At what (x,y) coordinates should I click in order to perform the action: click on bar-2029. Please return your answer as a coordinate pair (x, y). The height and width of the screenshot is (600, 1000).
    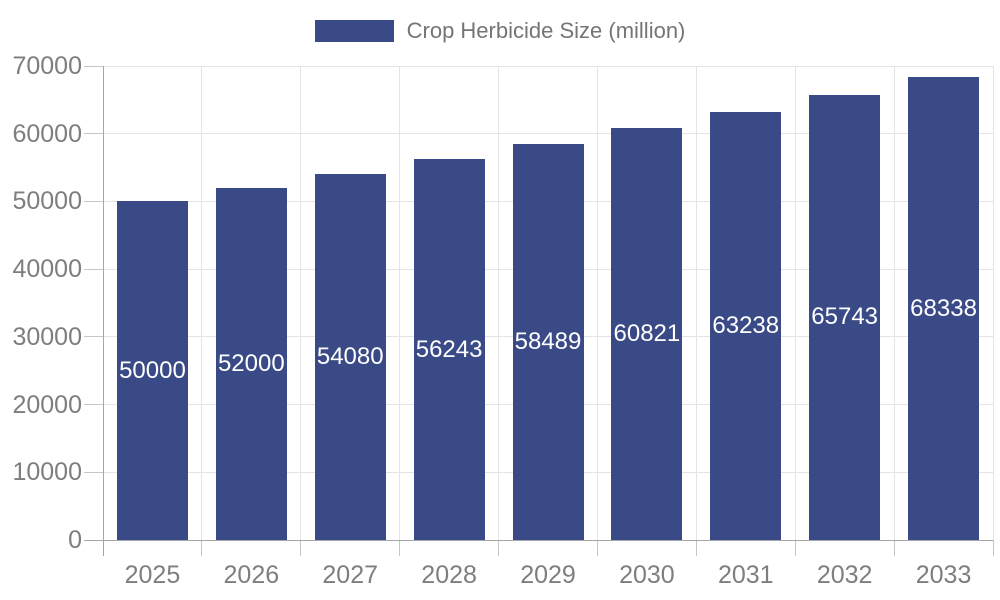
    Looking at the image, I should click on (548, 341).